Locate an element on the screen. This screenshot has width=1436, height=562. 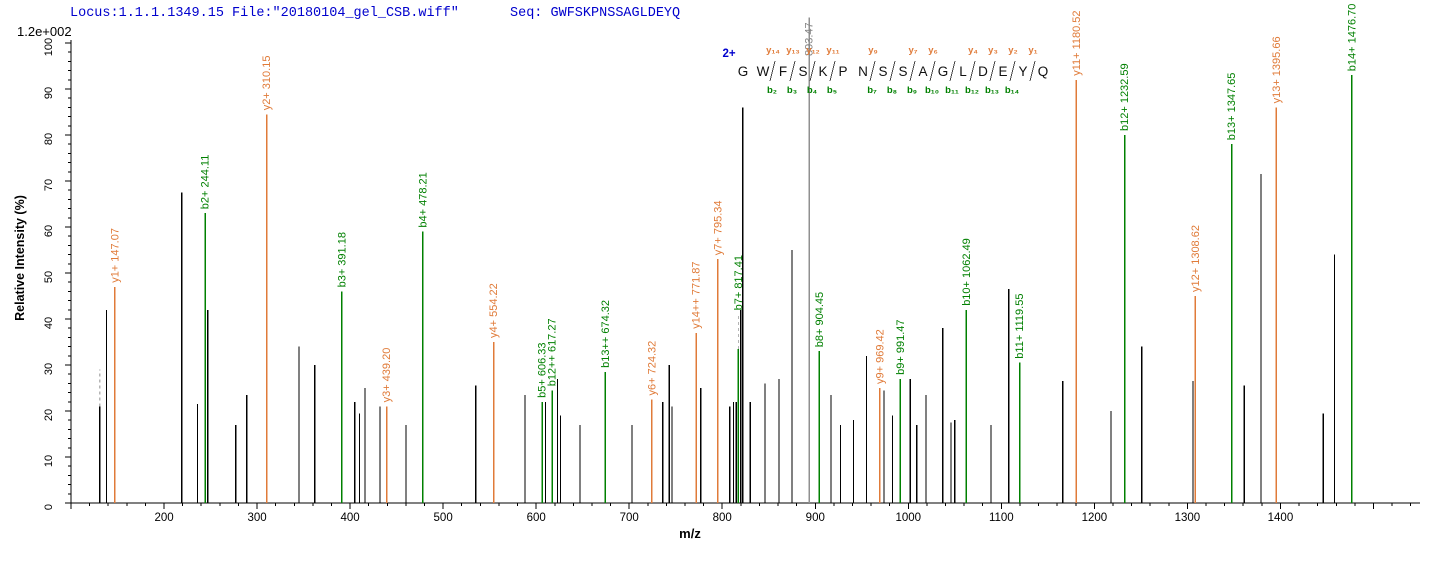
peak-label: b13+ 1347.65 is located at coordinates (1232, 107).